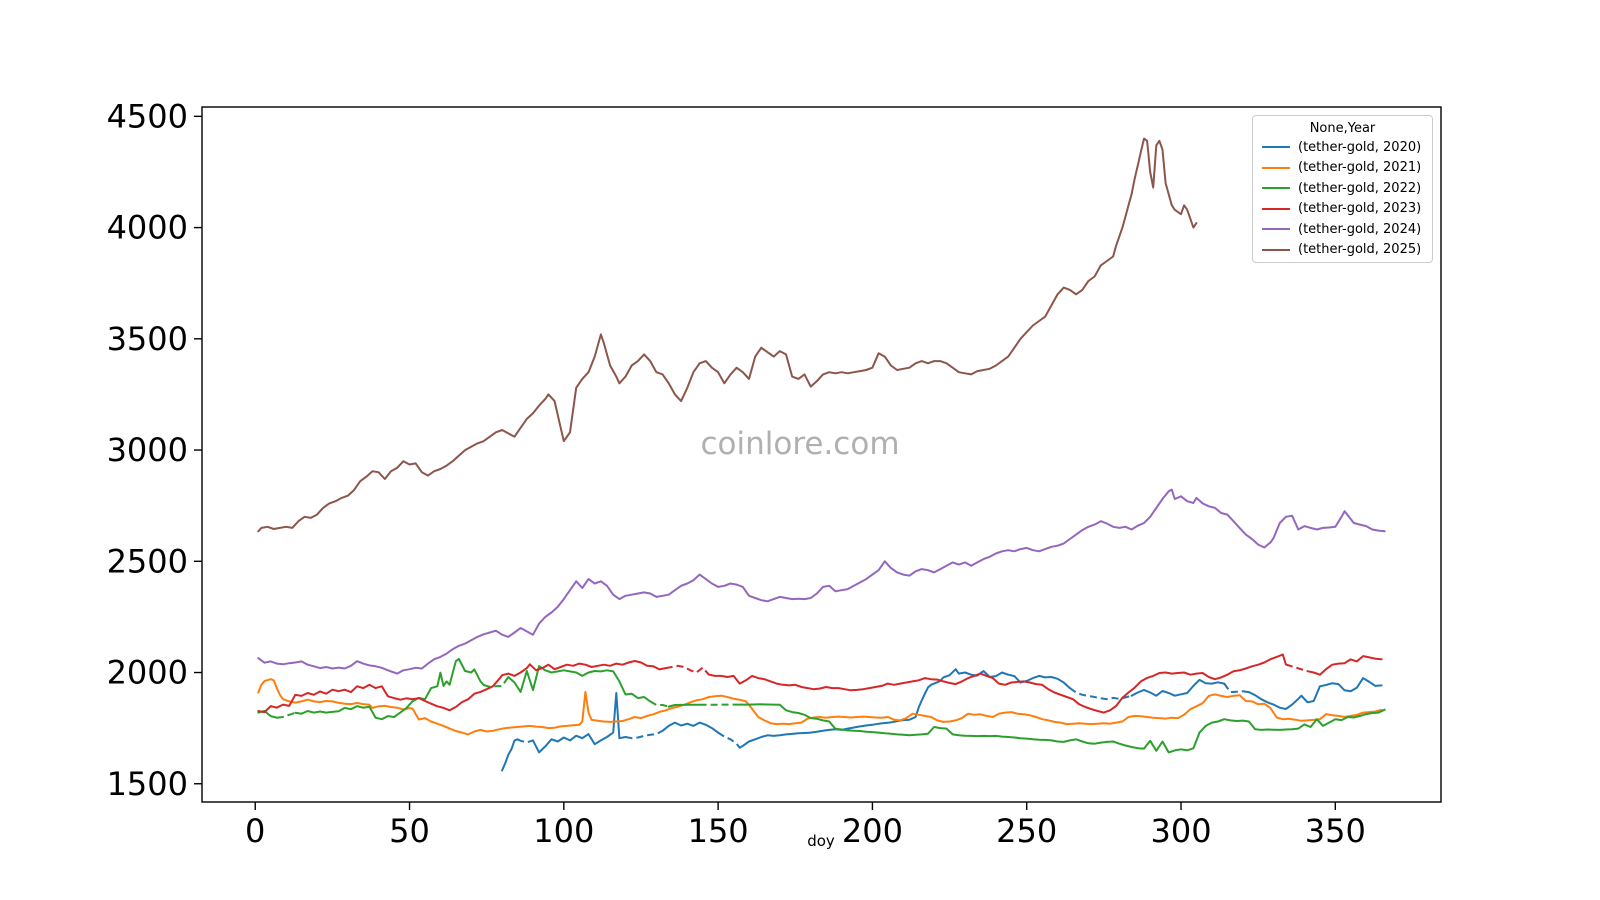 The height and width of the screenshot is (900, 1600). What do you see at coordinates (1026, 831) in the screenshot?
I see `x-tick-label: 250` at bounding box center [1026, 831].